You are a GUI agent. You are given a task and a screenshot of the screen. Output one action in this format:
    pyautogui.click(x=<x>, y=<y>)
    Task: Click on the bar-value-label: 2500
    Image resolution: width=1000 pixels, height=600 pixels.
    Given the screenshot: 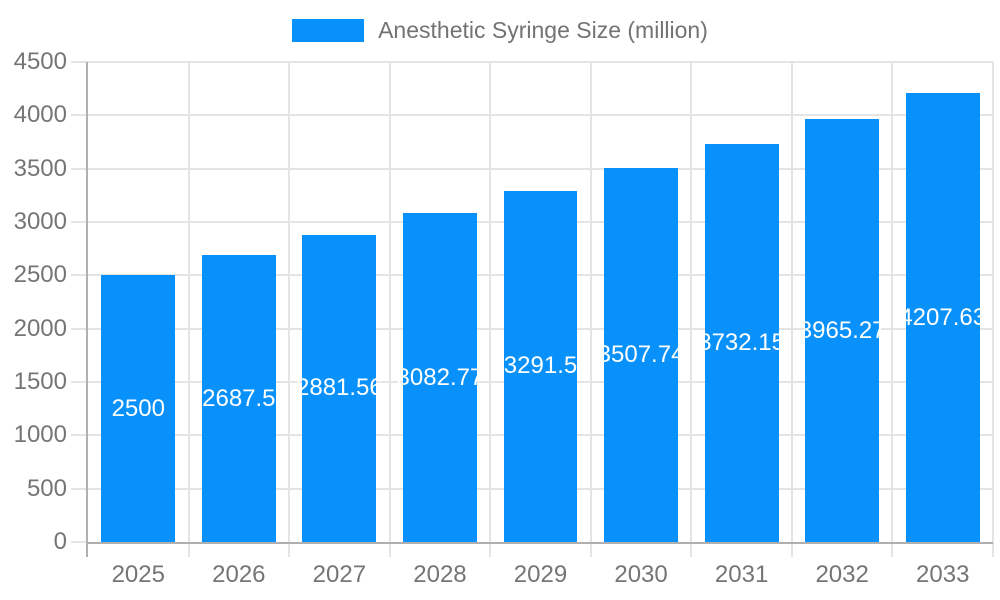 What is the action you would take?
    pyautogui.click(x=138, y=408)
    